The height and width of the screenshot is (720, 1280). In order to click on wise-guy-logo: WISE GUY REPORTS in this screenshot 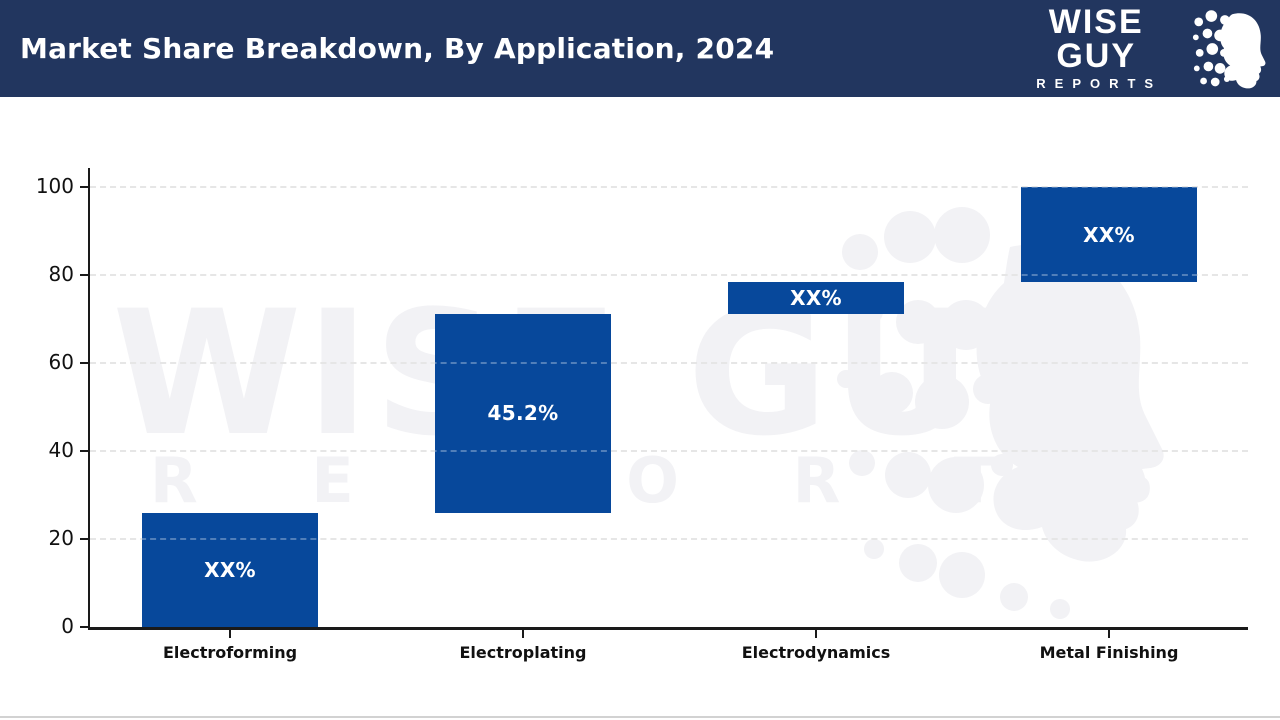, I will do `click(1136, 49)`.